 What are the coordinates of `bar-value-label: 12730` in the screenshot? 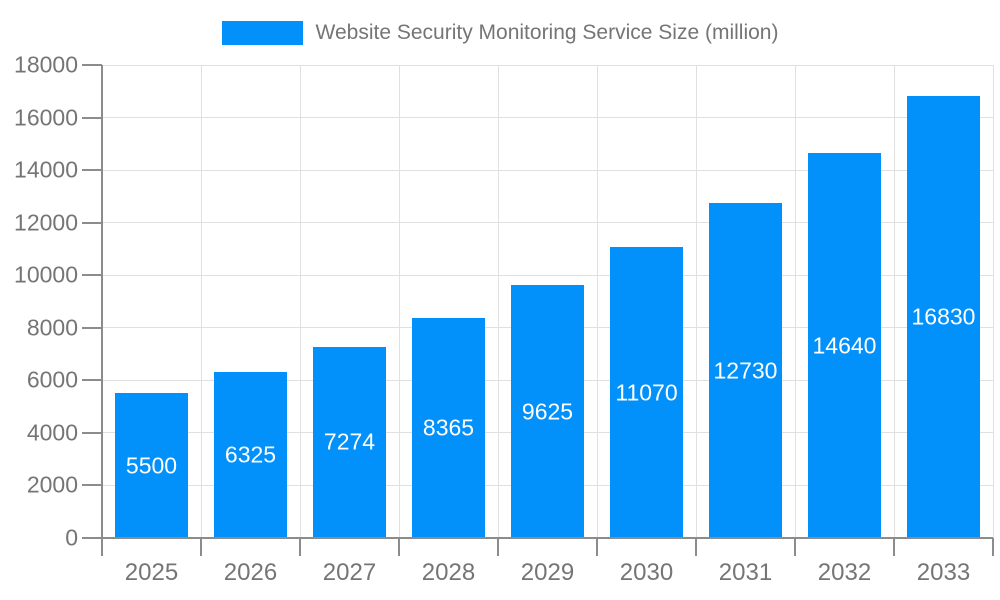 It's located at (745, 370).